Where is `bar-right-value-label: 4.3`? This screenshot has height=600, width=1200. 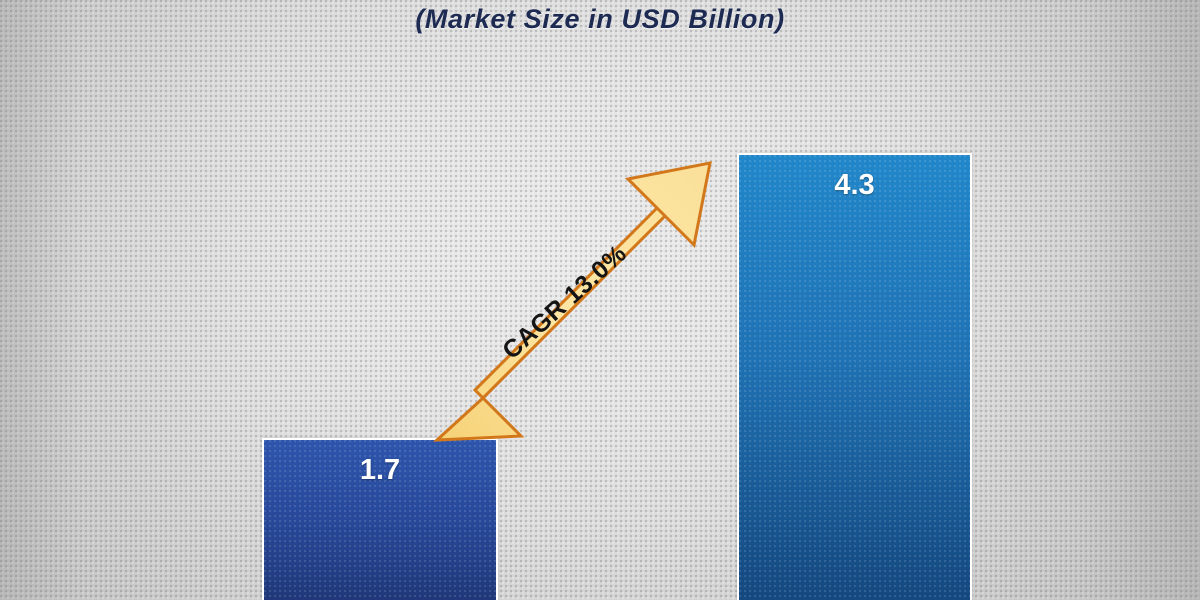
bar-right-value-label: 4.3 is located at coordinates (854, 185).